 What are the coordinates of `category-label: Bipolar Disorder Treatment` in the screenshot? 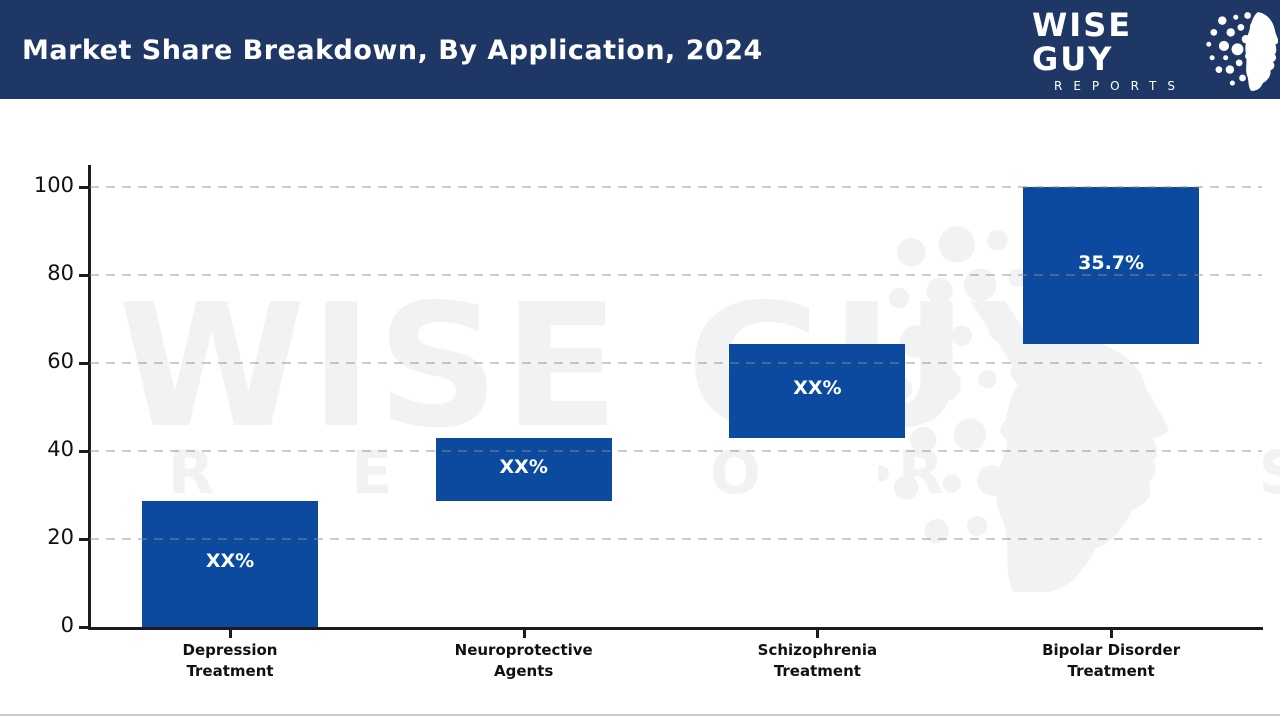 It's located at (1111, 660).